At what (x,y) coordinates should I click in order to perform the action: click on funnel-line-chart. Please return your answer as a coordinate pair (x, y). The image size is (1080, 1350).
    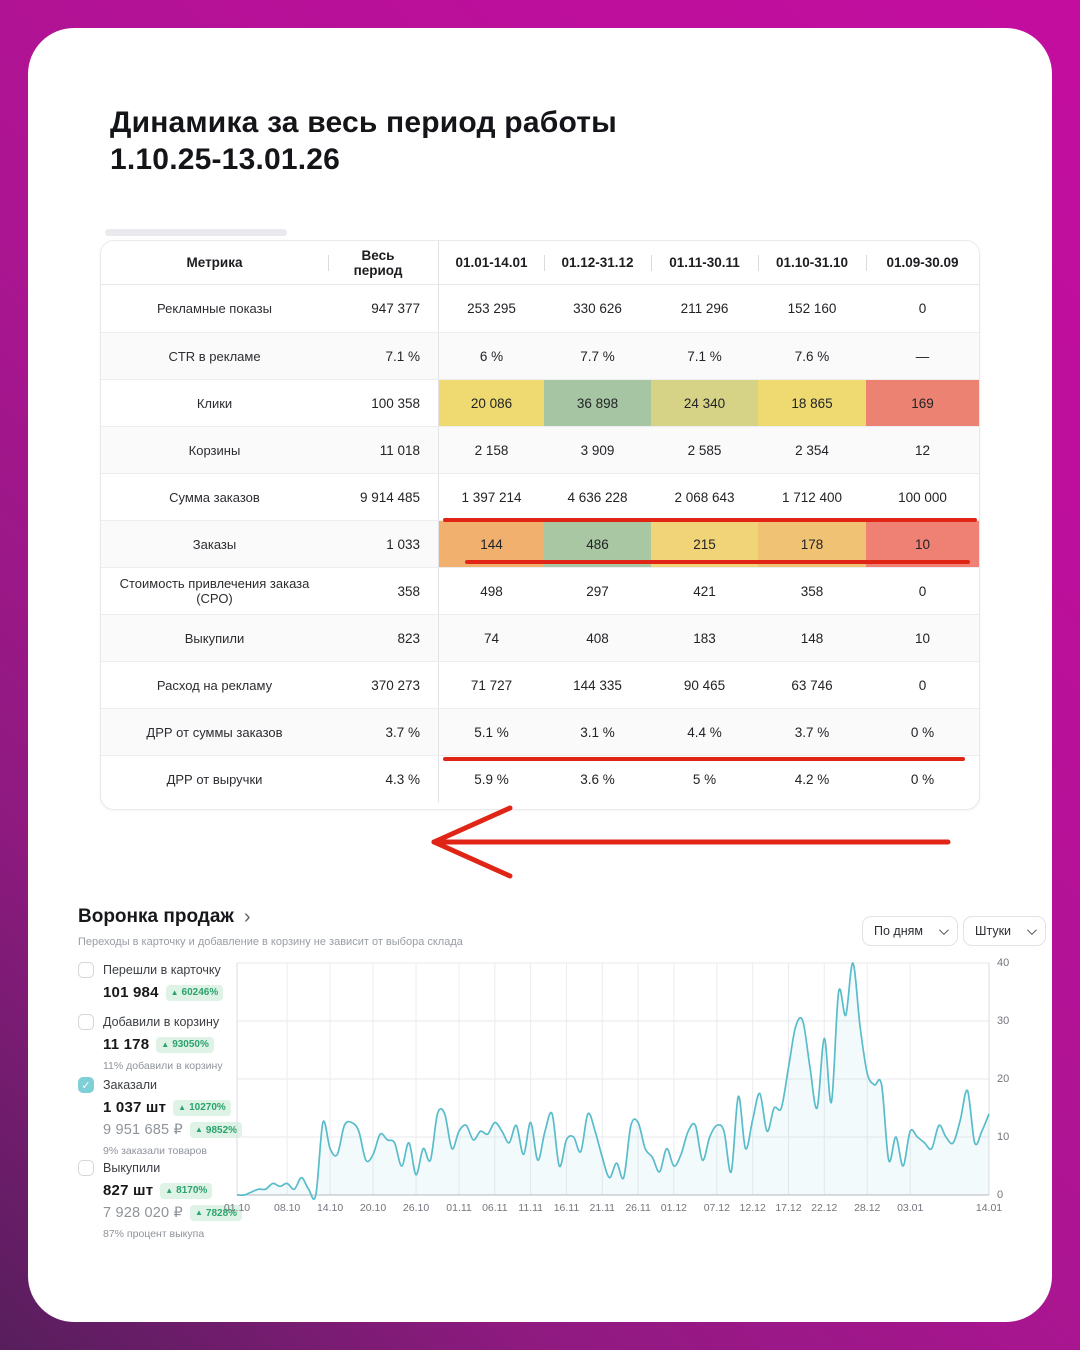
    Looking at the image, I should click on (613, 1081).